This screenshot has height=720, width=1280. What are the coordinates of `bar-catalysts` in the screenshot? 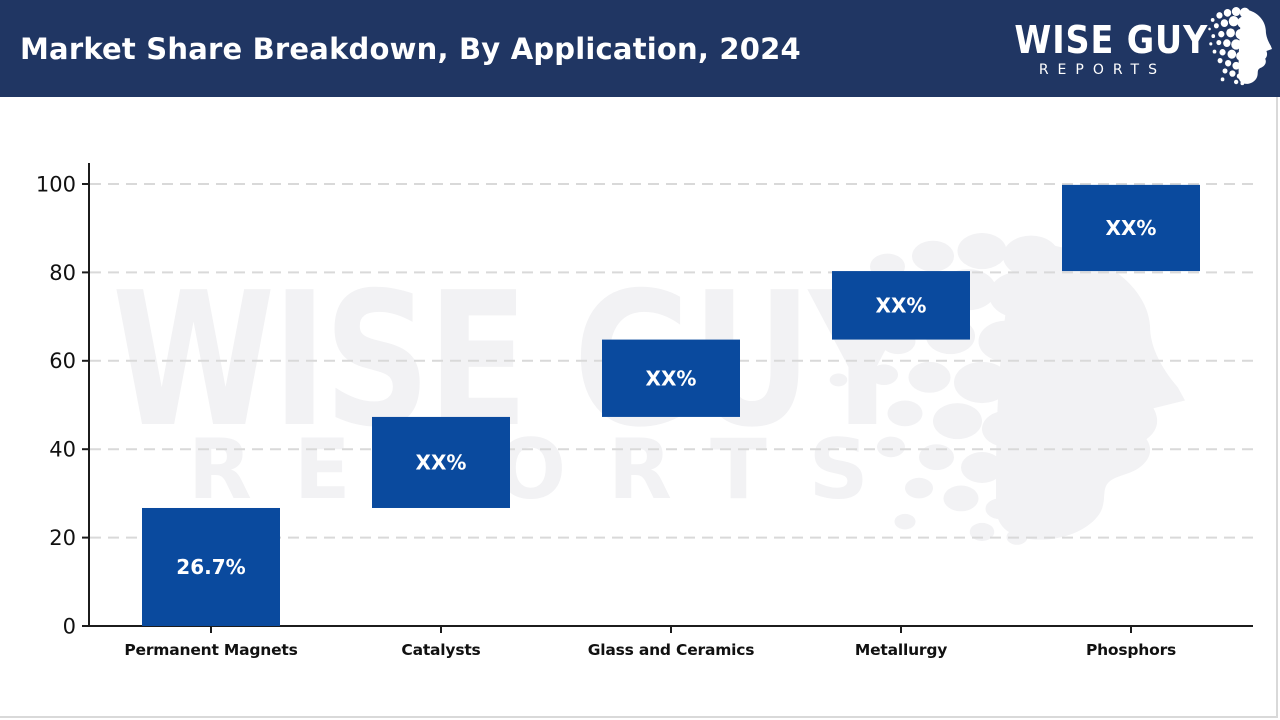 It's located at (441, 462).